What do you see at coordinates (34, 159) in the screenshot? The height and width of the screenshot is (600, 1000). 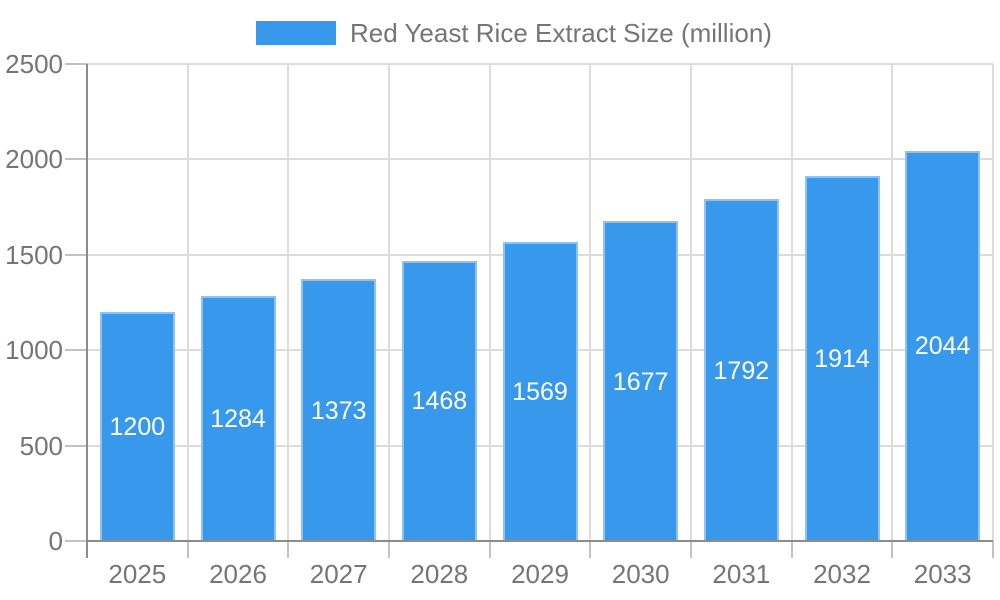 I see `y-axis-label: 2000` at bounding box center [34, 159].